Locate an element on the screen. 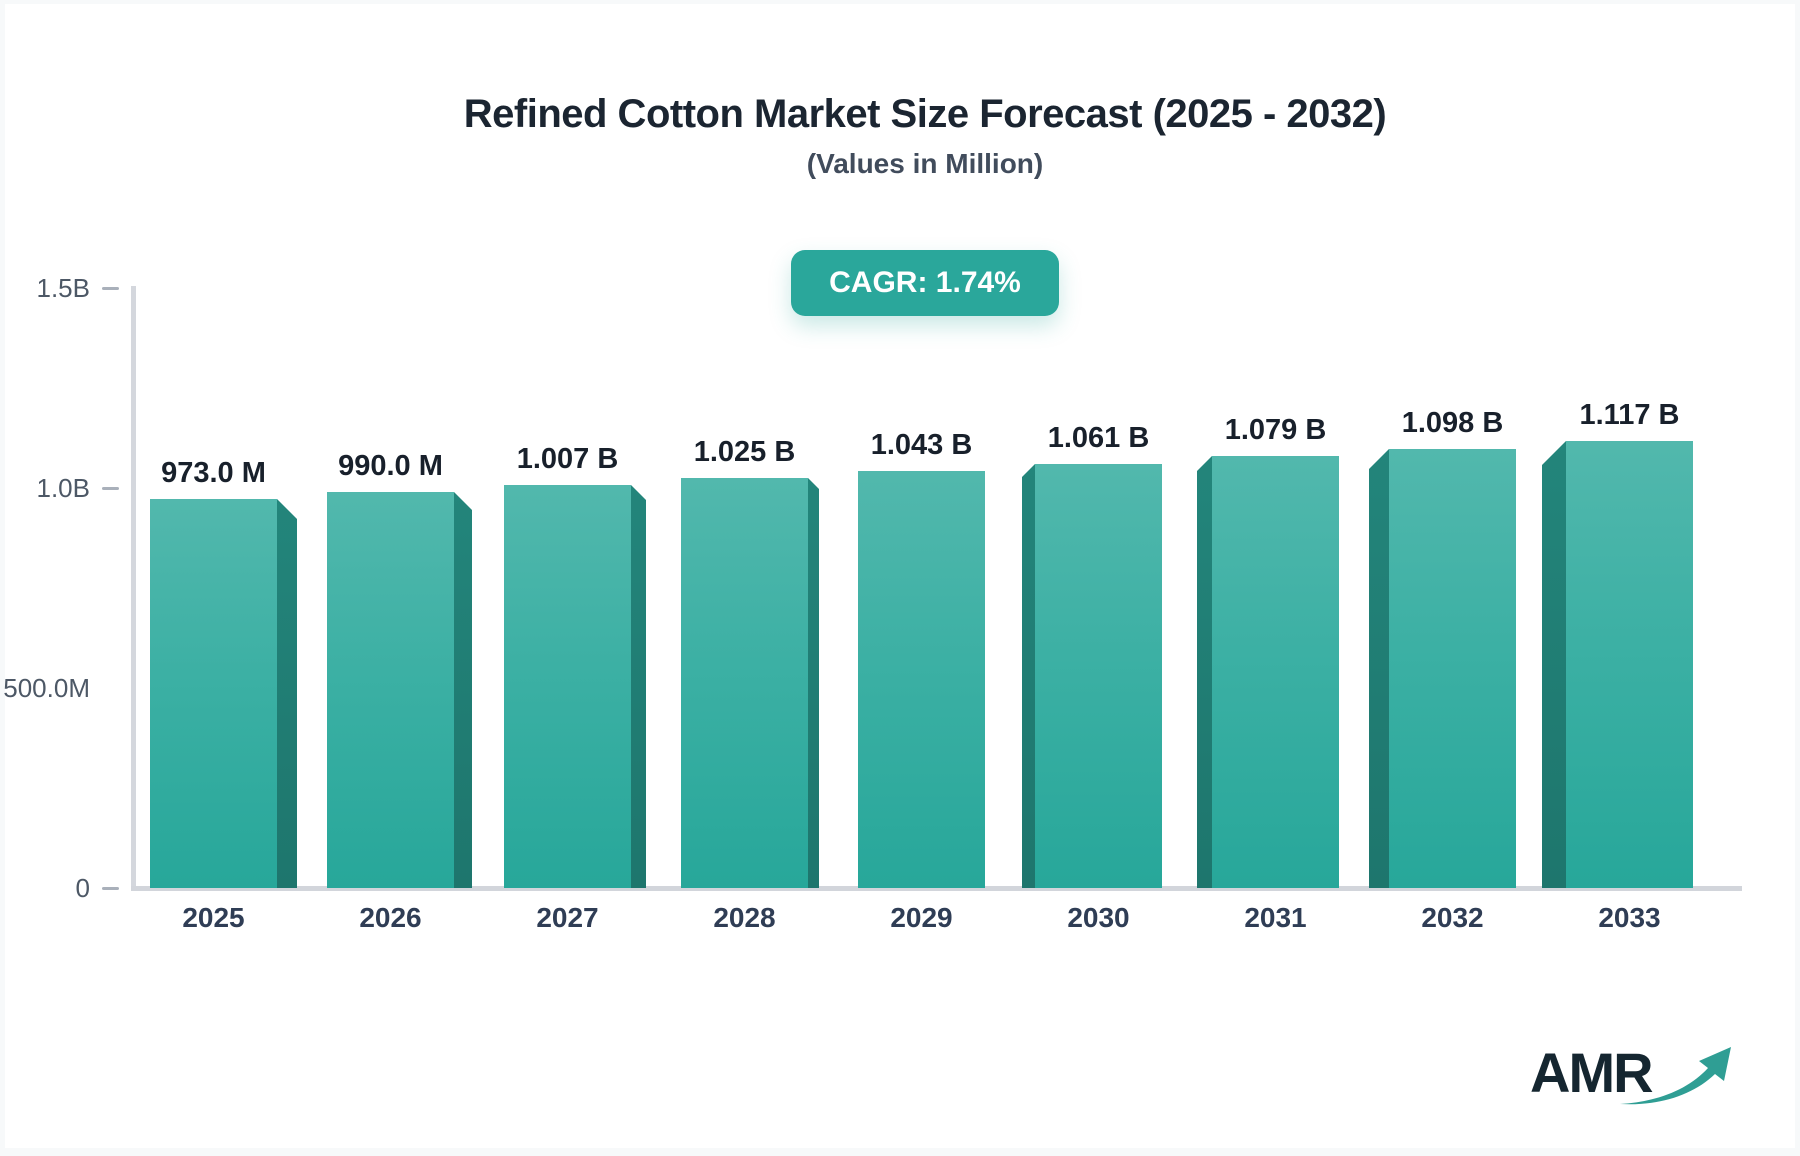 The width and height of the screenshot is (1800, 1156). x-axis-label: 2026 is located at coordinates (390, 917).